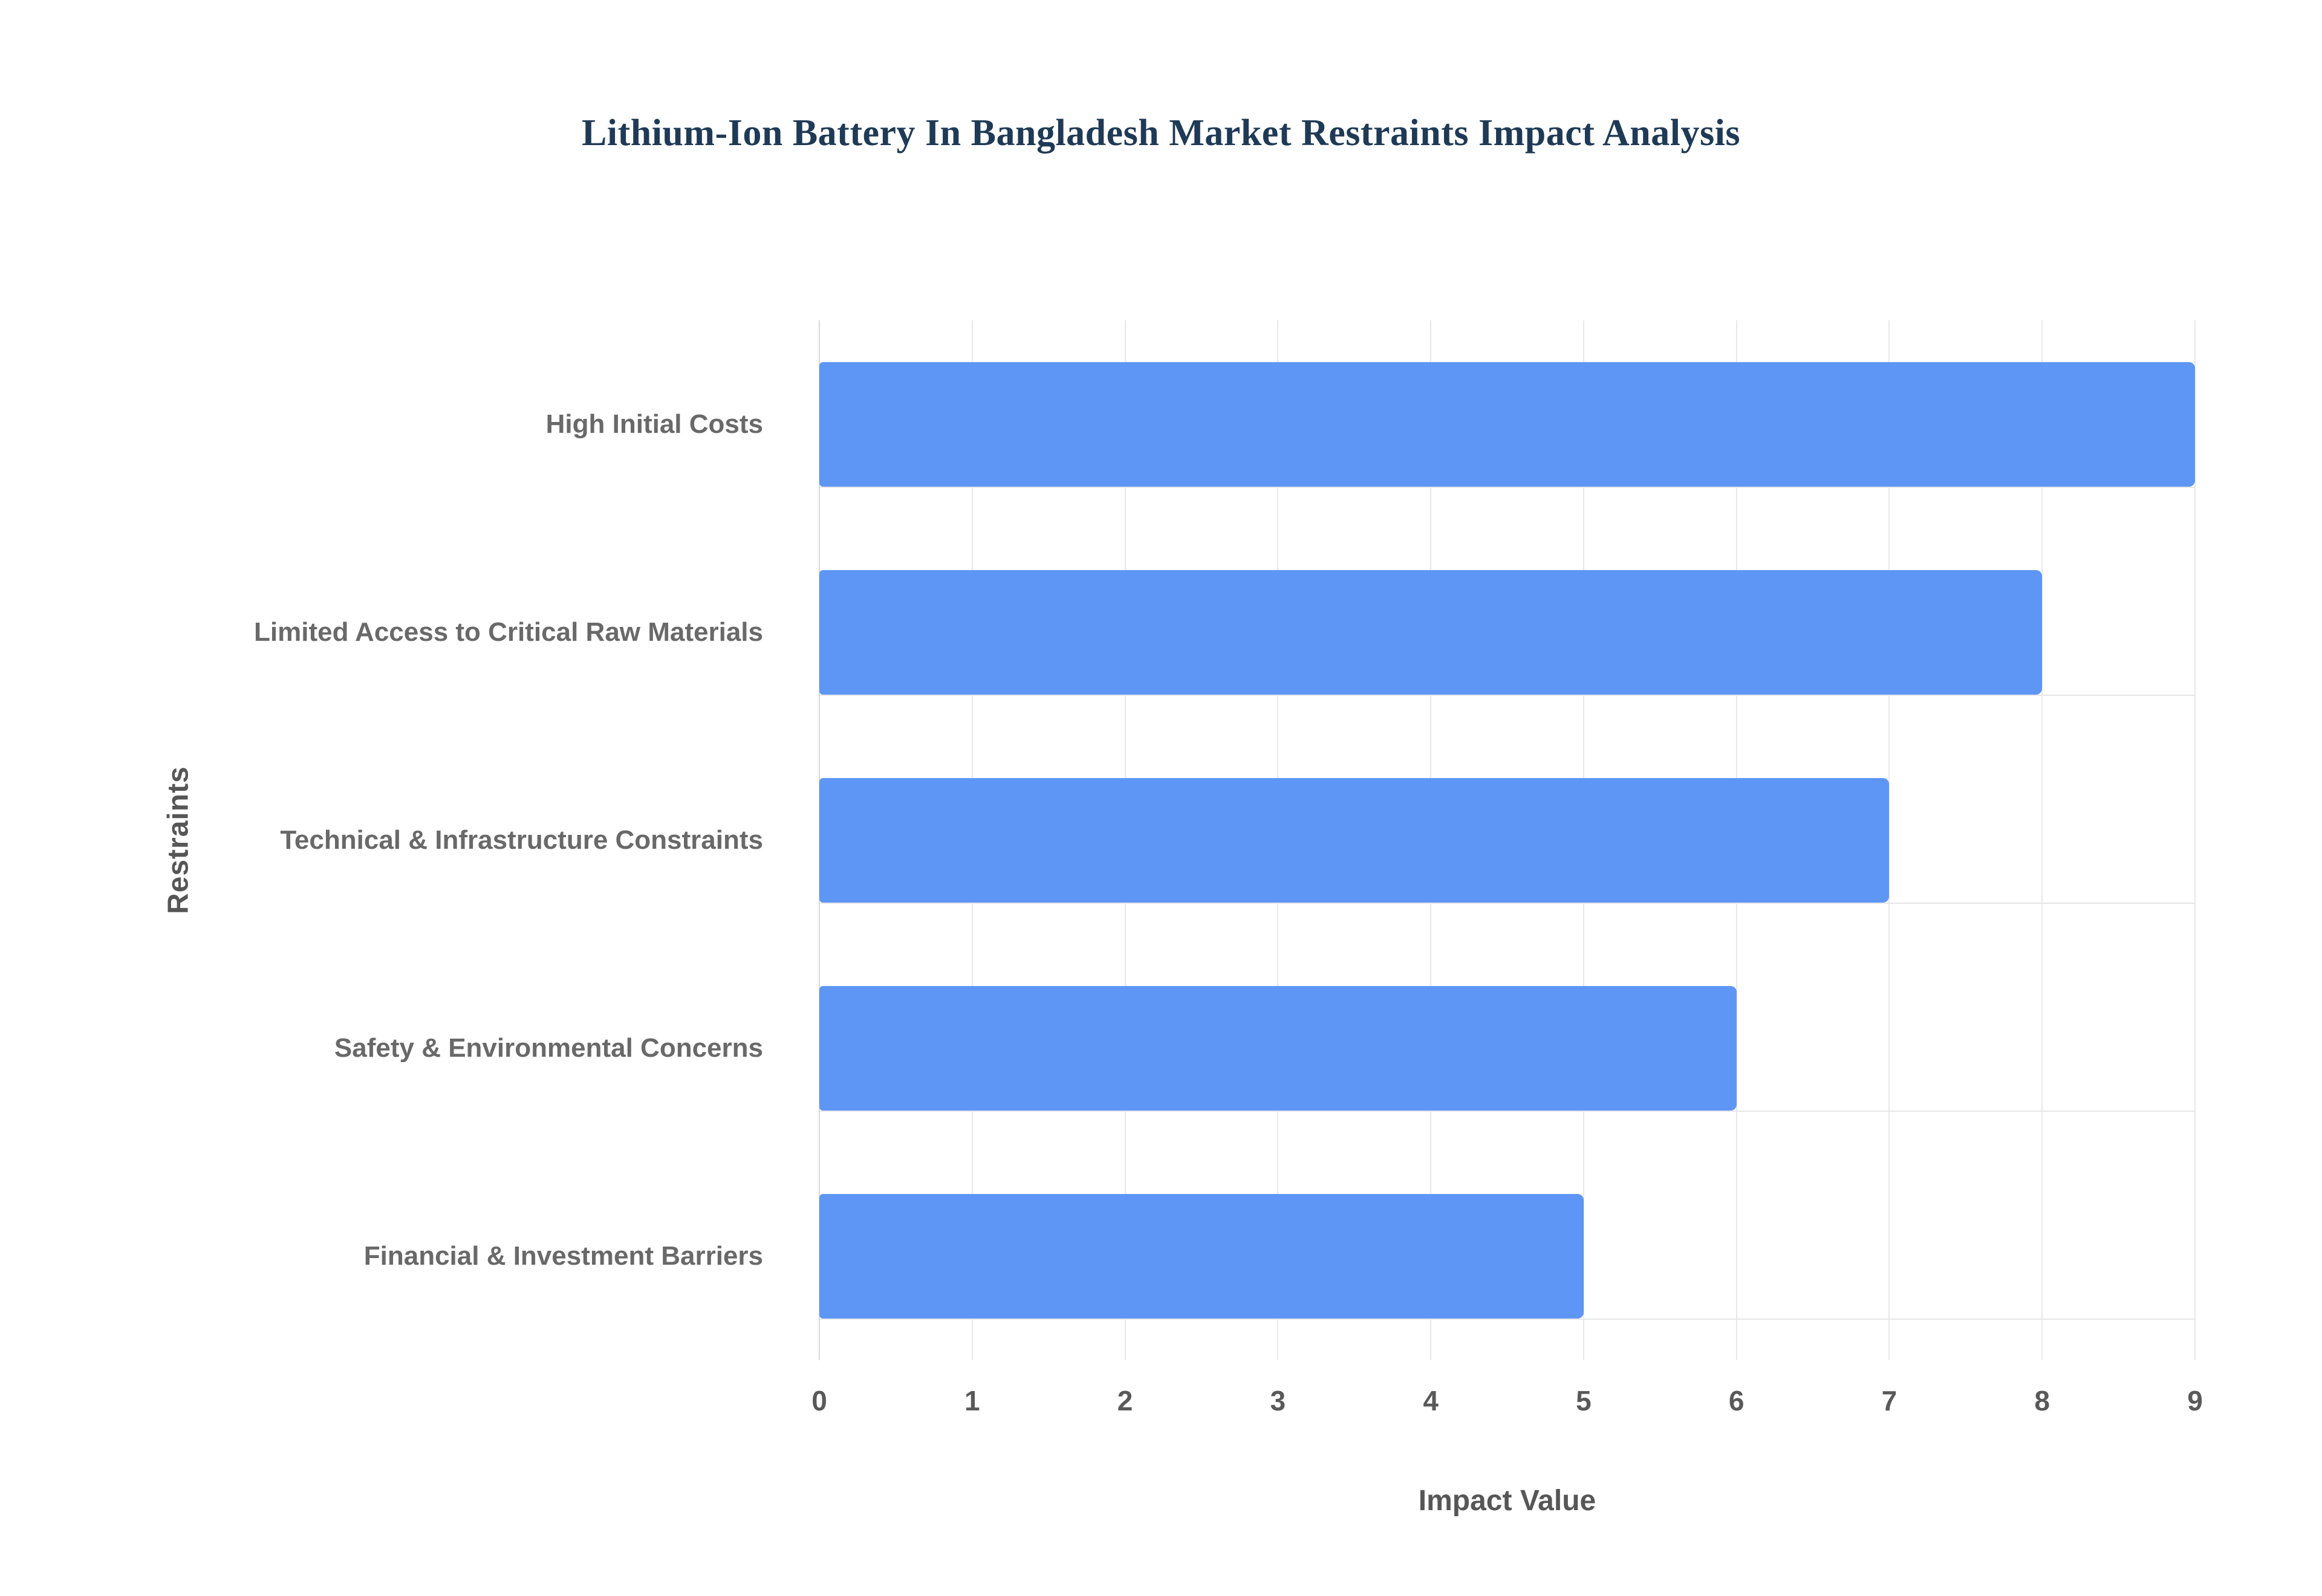 The height and width of the screenshot is (1596, 2322). Describe the element at coordinates (1431, 1400) in the screenshot. I see `x-tick-label-4: 4` at that location.